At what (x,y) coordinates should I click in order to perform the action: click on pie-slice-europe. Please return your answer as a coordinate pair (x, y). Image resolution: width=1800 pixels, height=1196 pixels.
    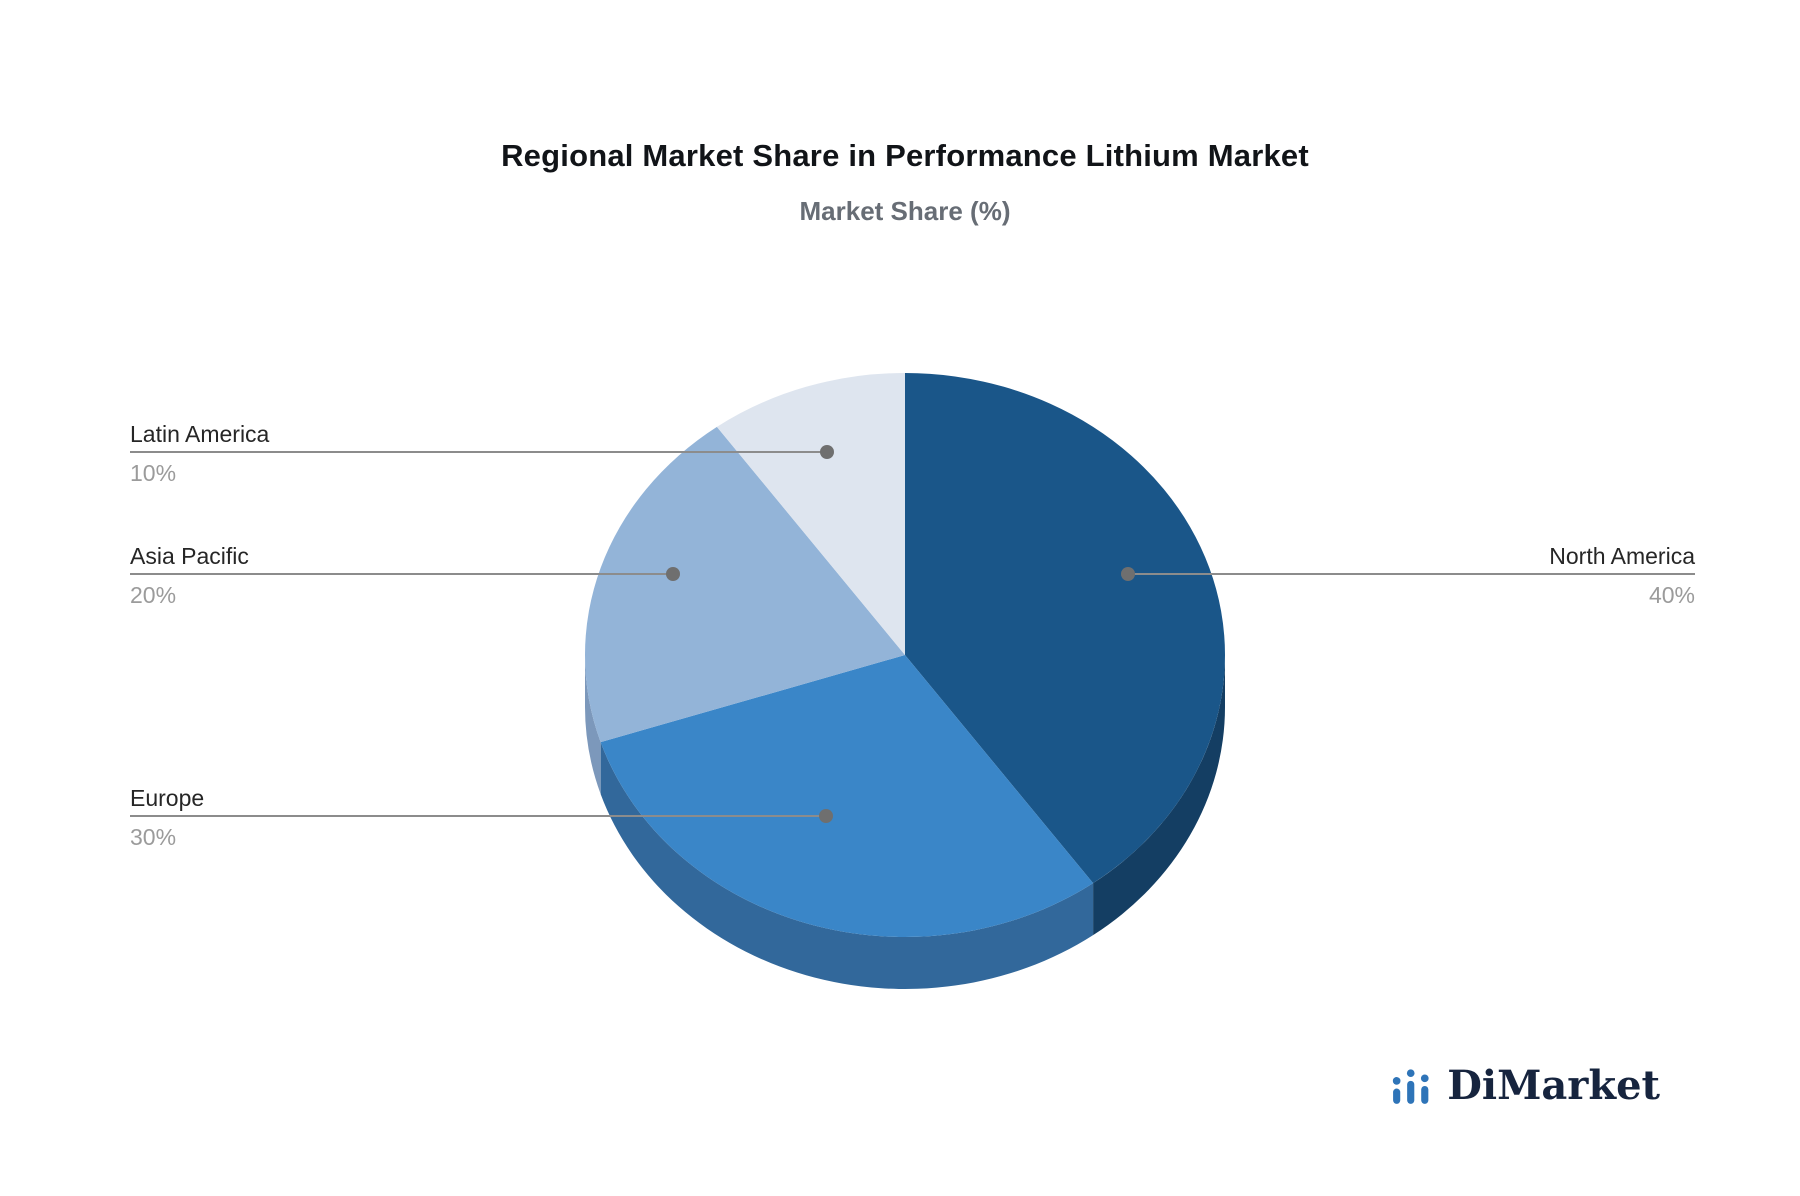
    Looking at the image, I should click on (847, 796).